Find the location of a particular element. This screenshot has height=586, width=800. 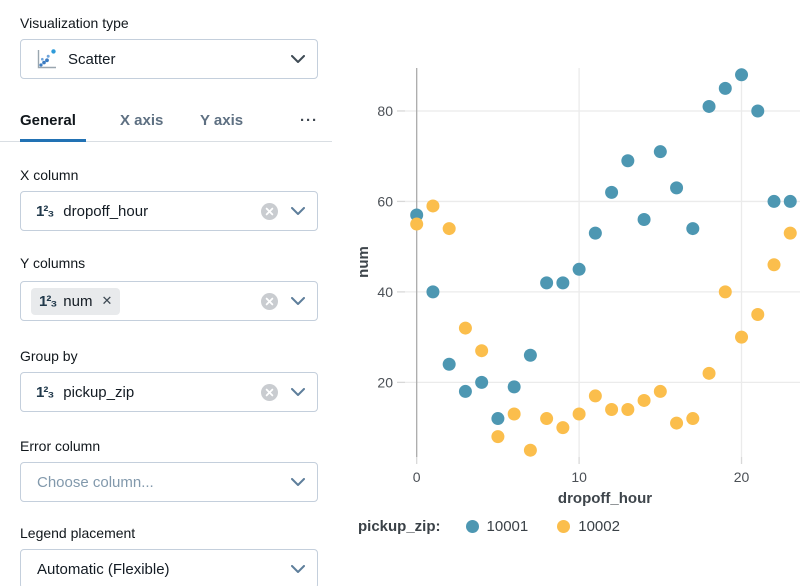

legend-placement-select: Automatic (Flexible) is located at coordinates (169, 567).